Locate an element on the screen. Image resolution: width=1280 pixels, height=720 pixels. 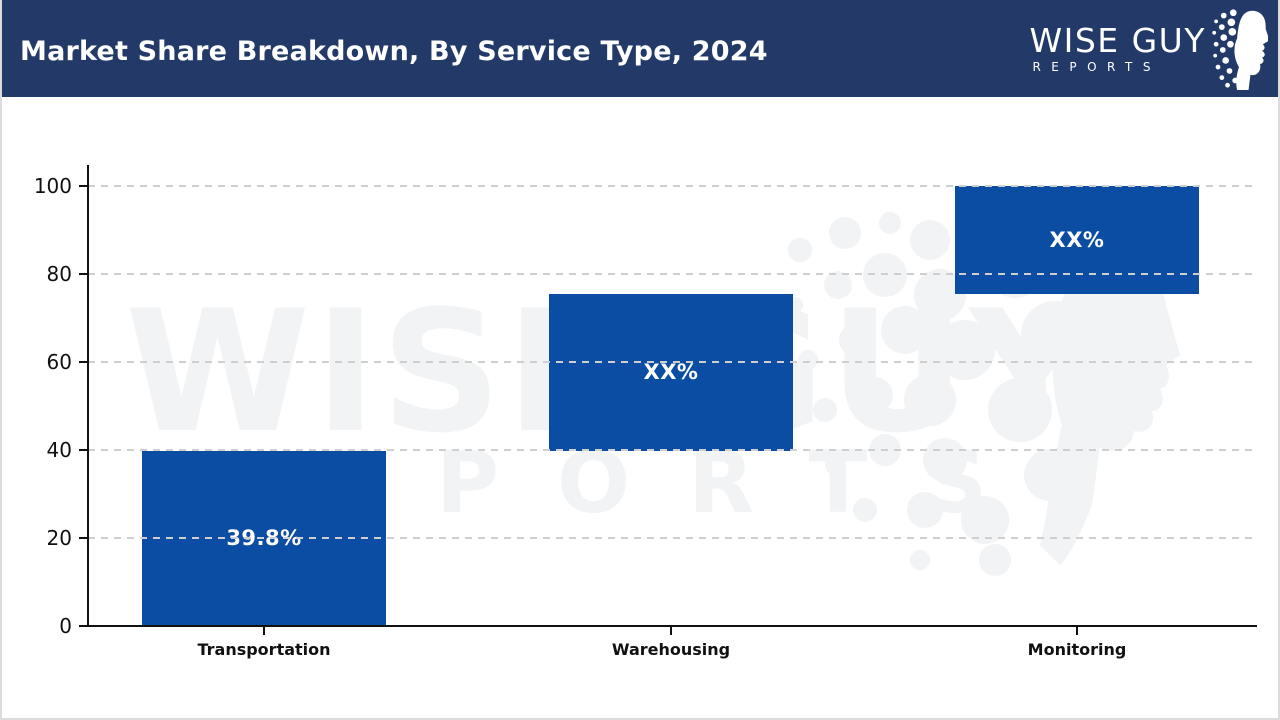
x-axis-label: Warehousing is located at coordinates (671, 649).